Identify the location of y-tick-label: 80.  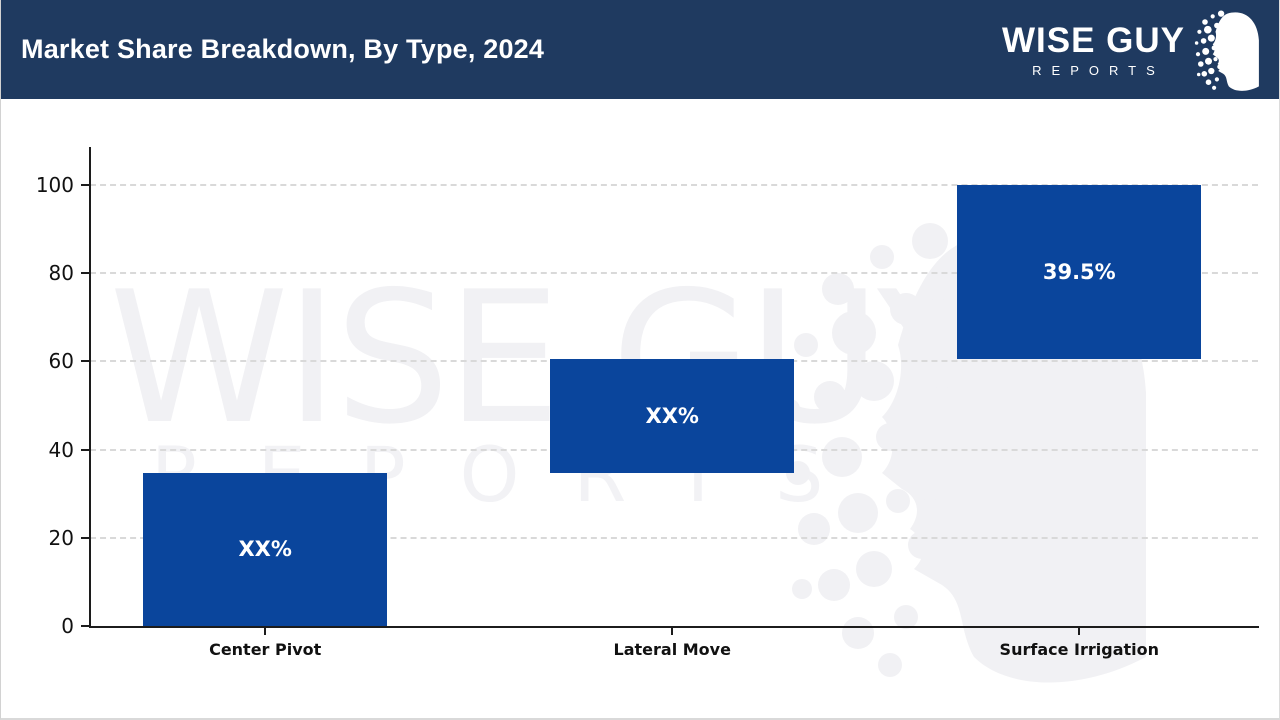
(61, 273).